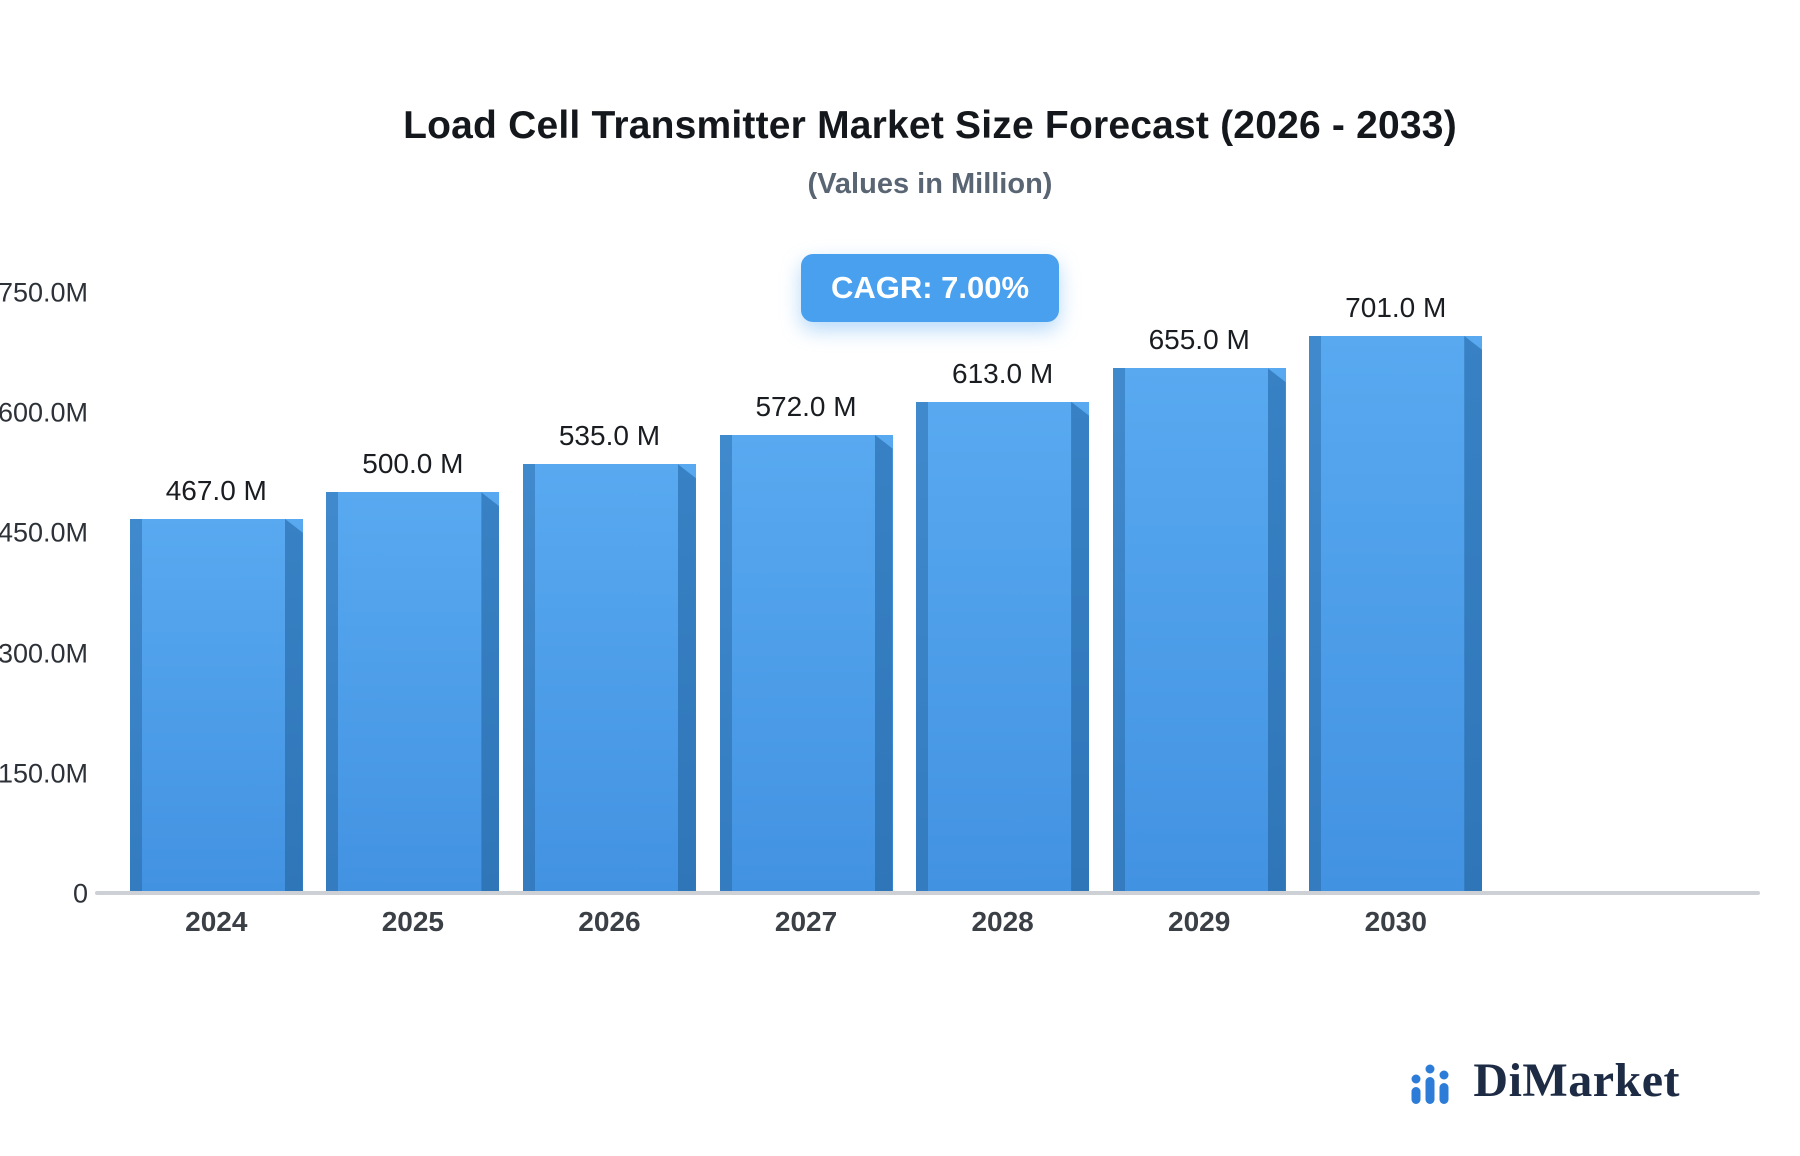 Image resolution: width=1800 pixels, height=1156 pixels. Describe the element at coordinates (1395, 921) in the screenshot. I see `x-label-2030: 2030` at that location.